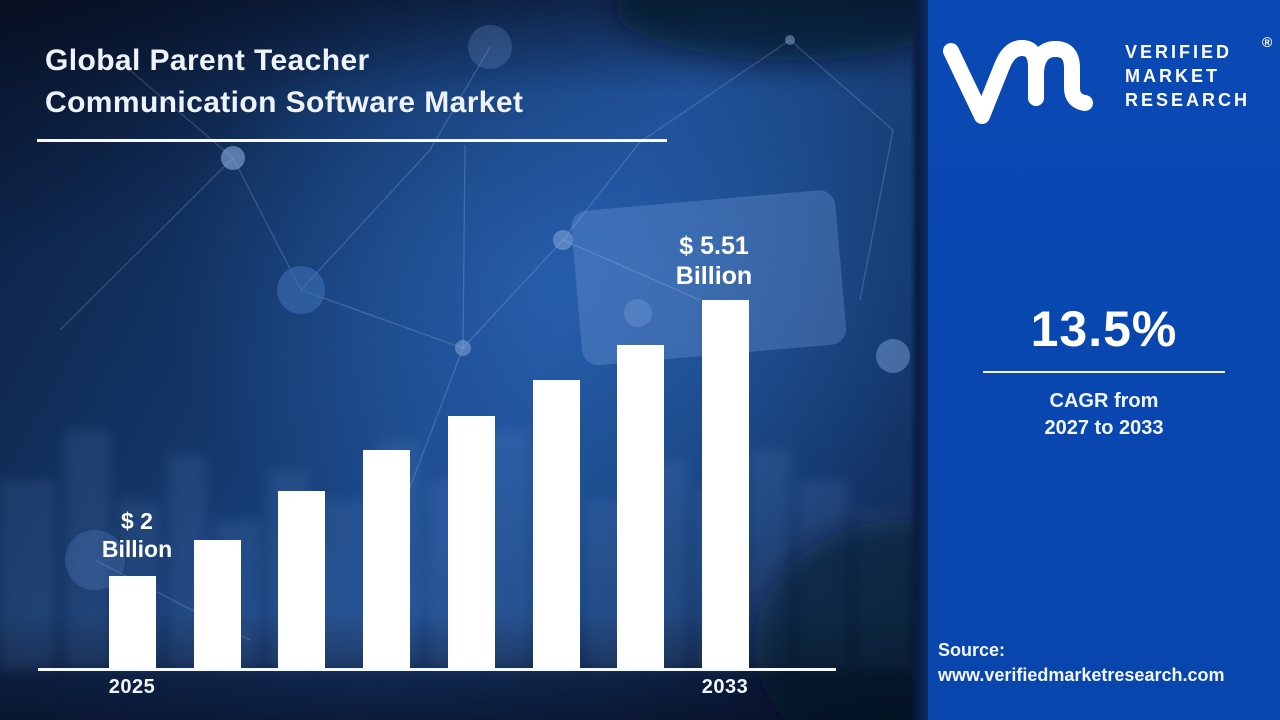 This screenshot has height=720, width=1280. Describe the element at coordinates (137, 535) in the screenshot. I see `start-value-label: $ 2 Billion` at that location.